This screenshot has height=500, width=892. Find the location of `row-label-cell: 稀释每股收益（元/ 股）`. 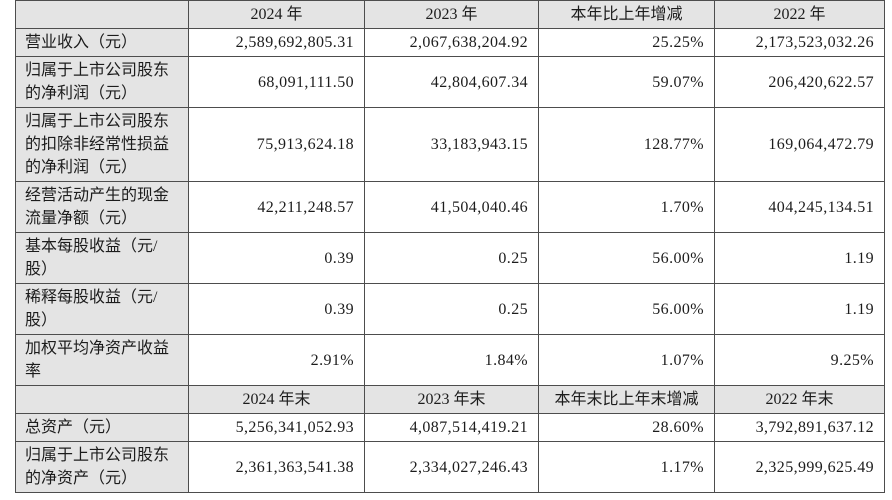

row-label-cell: 稀释每股收益（元/ 股） is located at coordinates (102, 309).